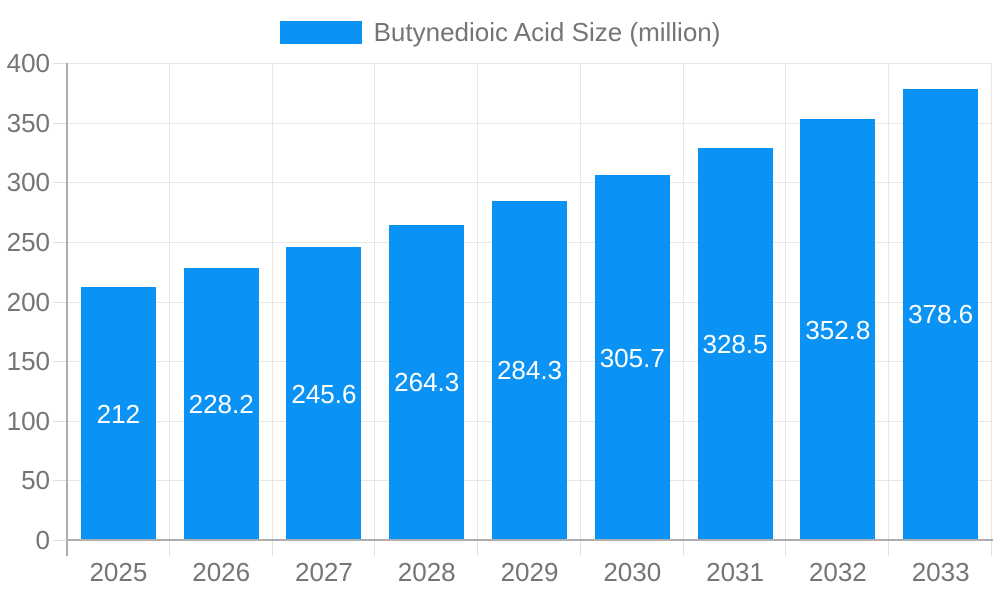 The image size is (1000, 600). What do you see at coordinates (529, 572) in the screenshot?
I see `x-axis-tick-label: 2029` at bounding box center [529, 572].